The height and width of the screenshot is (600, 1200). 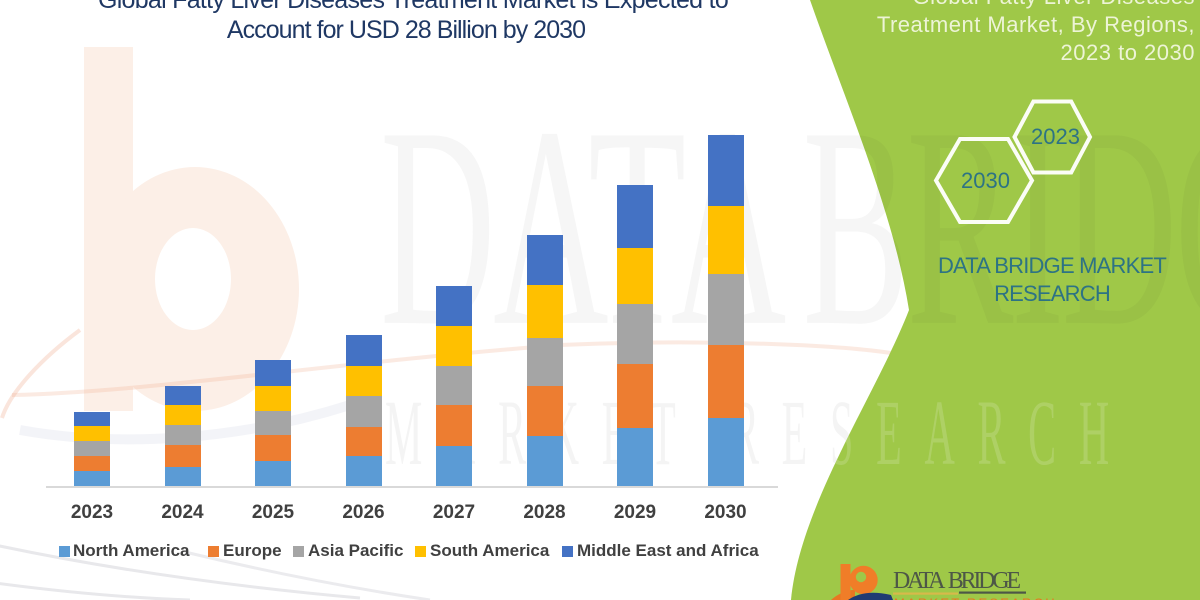 I want to click on svg-text: DATA BRIDGE, so click(x=956, y=581).